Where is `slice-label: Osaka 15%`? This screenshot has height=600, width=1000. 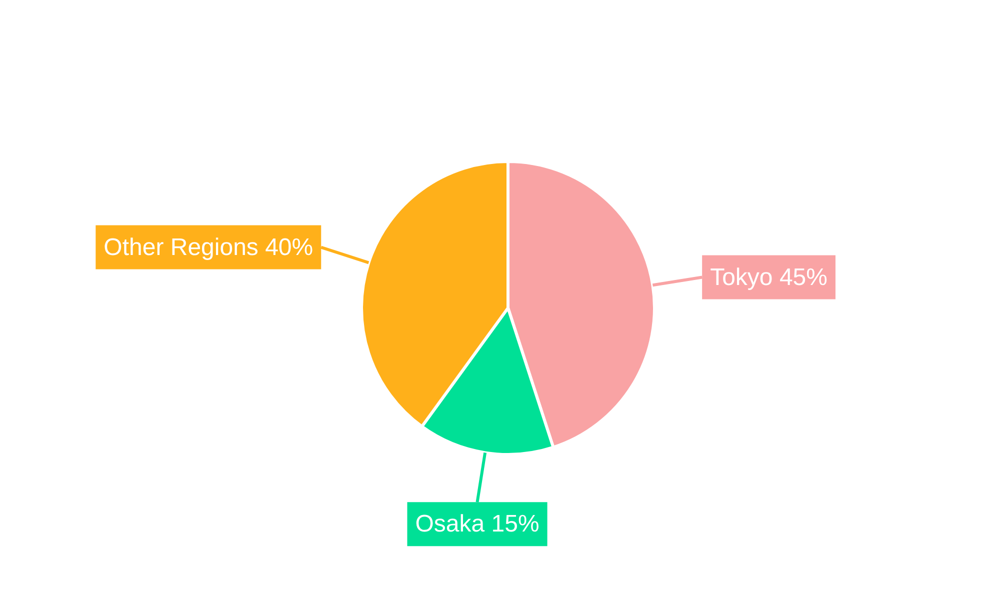 slice-label: Osaka 15% is located at coordinates (477, 524).